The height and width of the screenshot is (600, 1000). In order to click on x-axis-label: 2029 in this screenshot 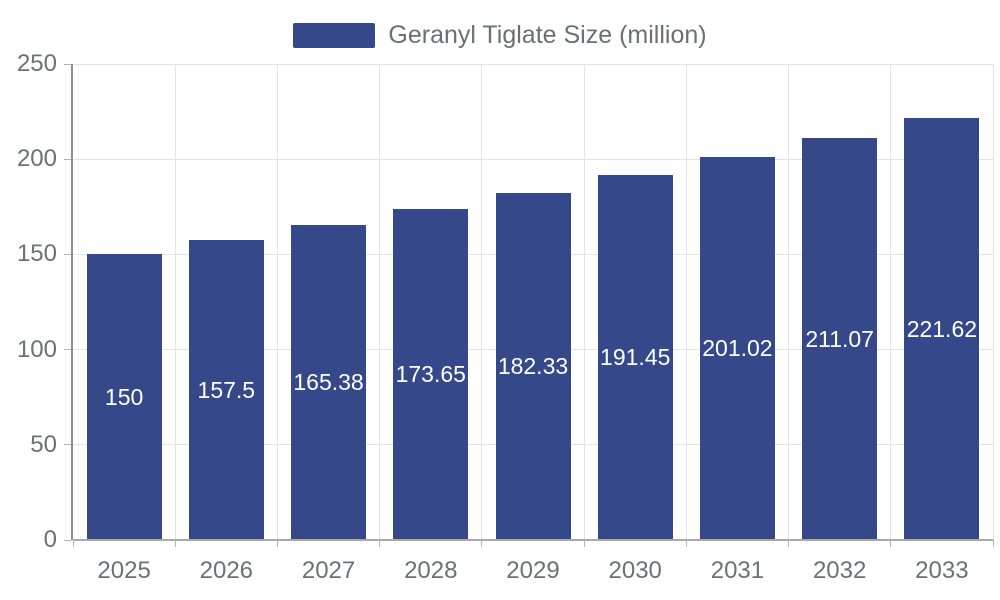, I will do `click(533, 570)`.